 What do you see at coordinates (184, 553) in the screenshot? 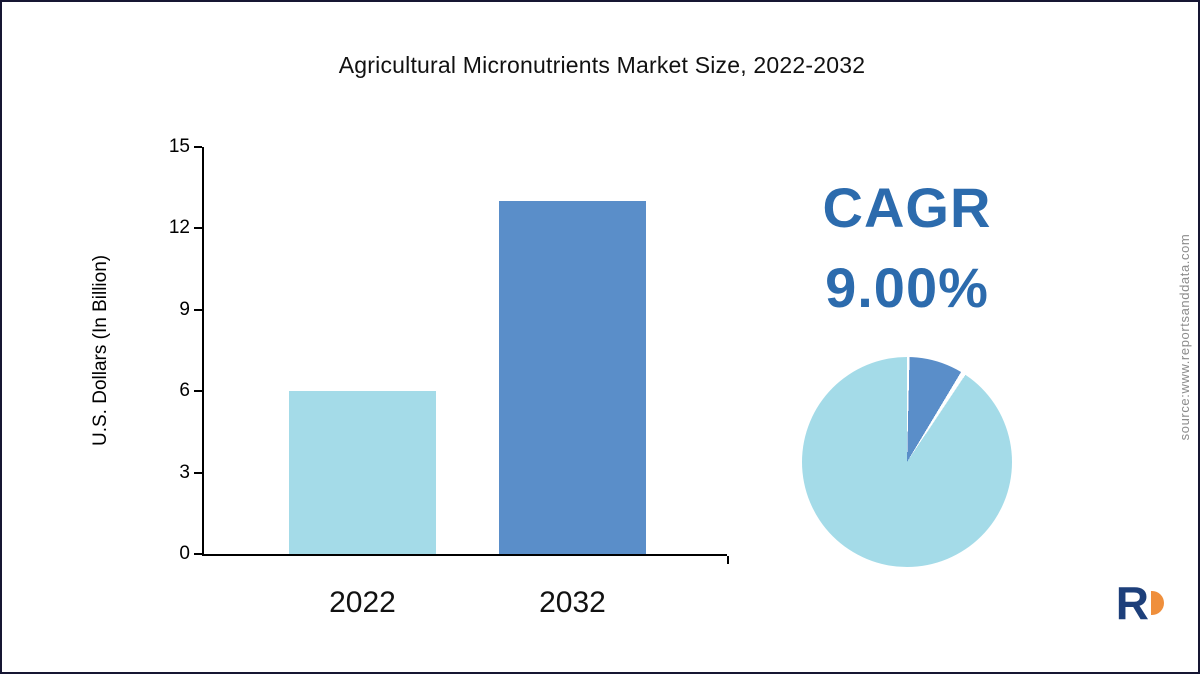
I see `y-tick-label: 0` at bounding box center [184, 553].